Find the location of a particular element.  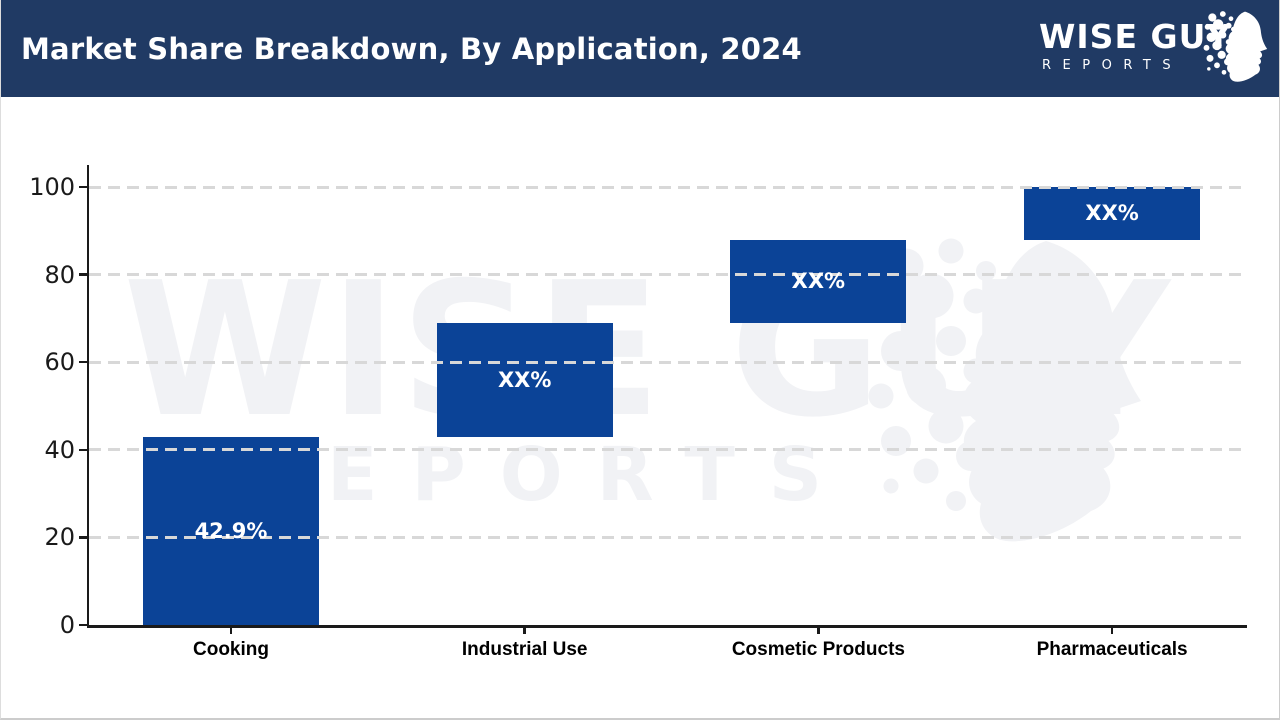

watermark-face-icon is located at coordinates (1004, 390).